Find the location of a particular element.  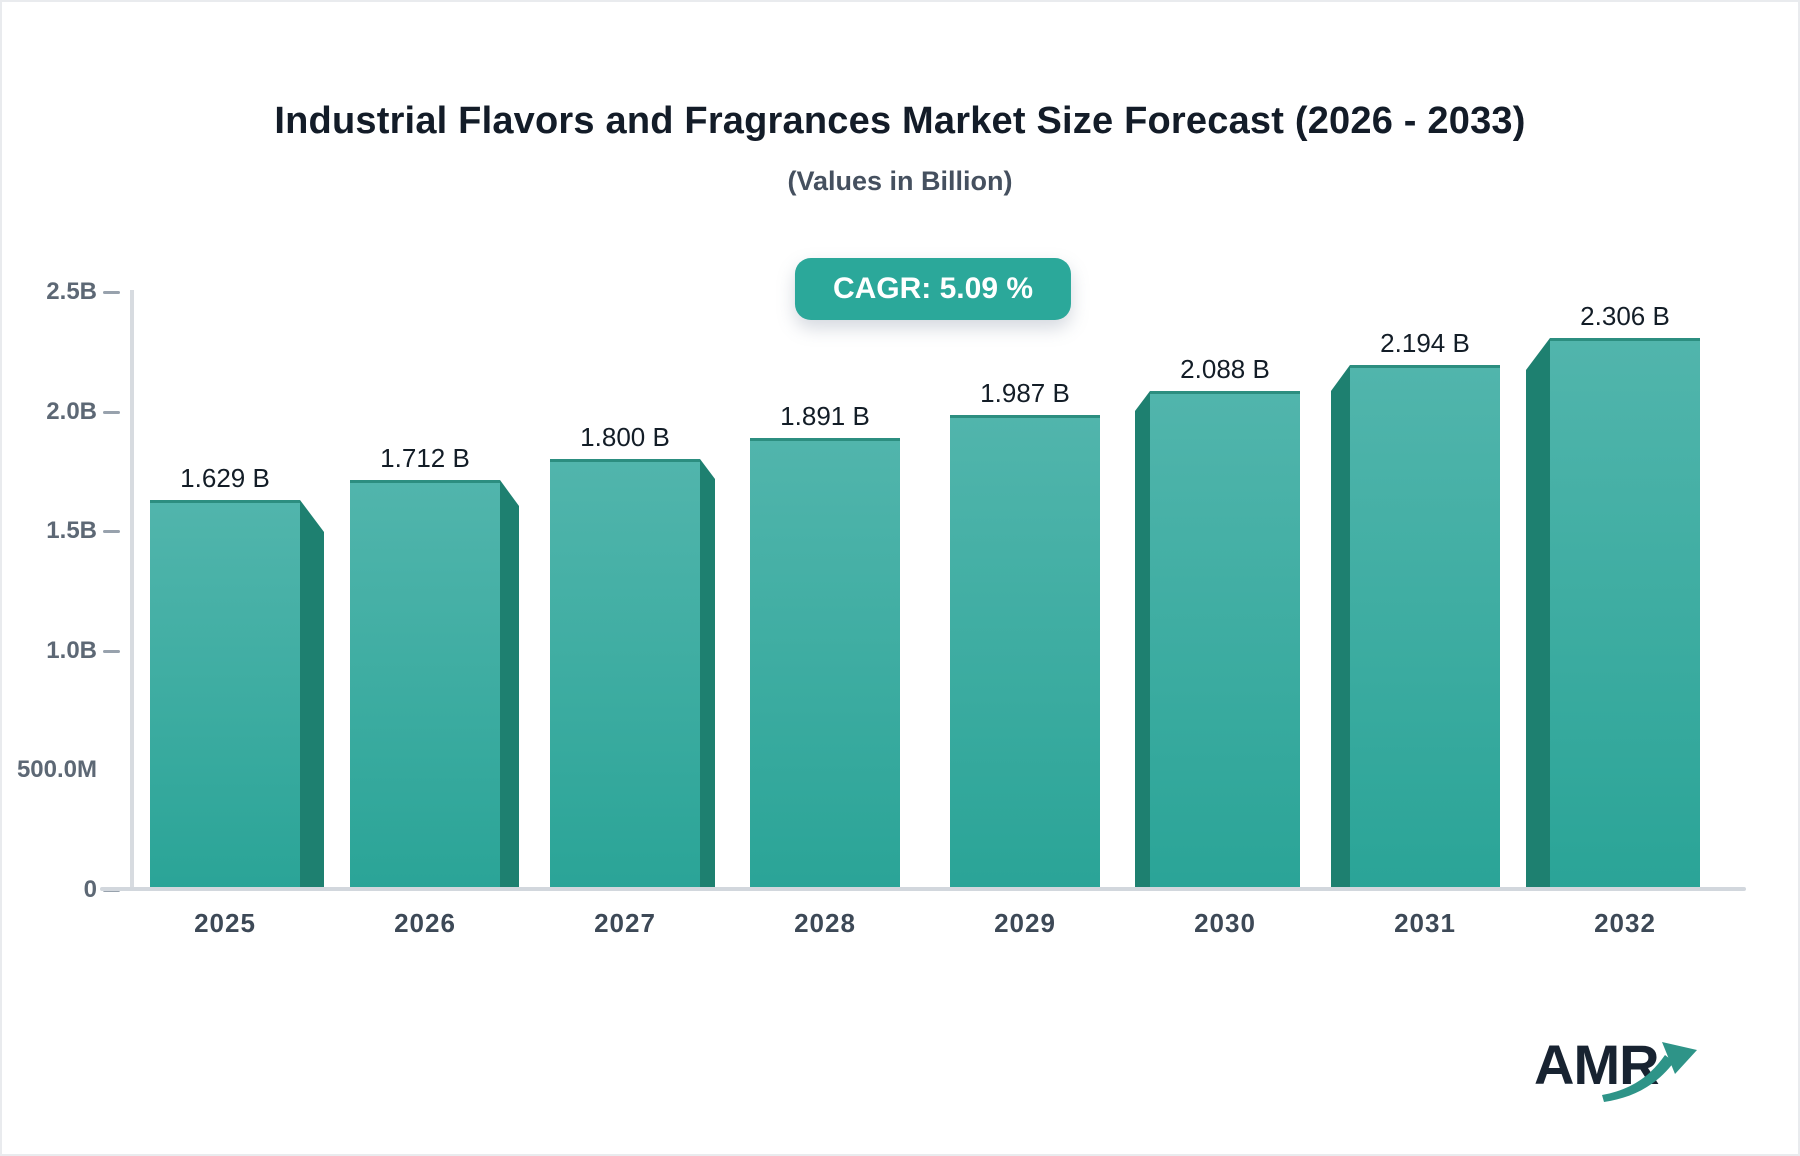

y-axis-label: 1.0B is located at coordinates (71, 650).